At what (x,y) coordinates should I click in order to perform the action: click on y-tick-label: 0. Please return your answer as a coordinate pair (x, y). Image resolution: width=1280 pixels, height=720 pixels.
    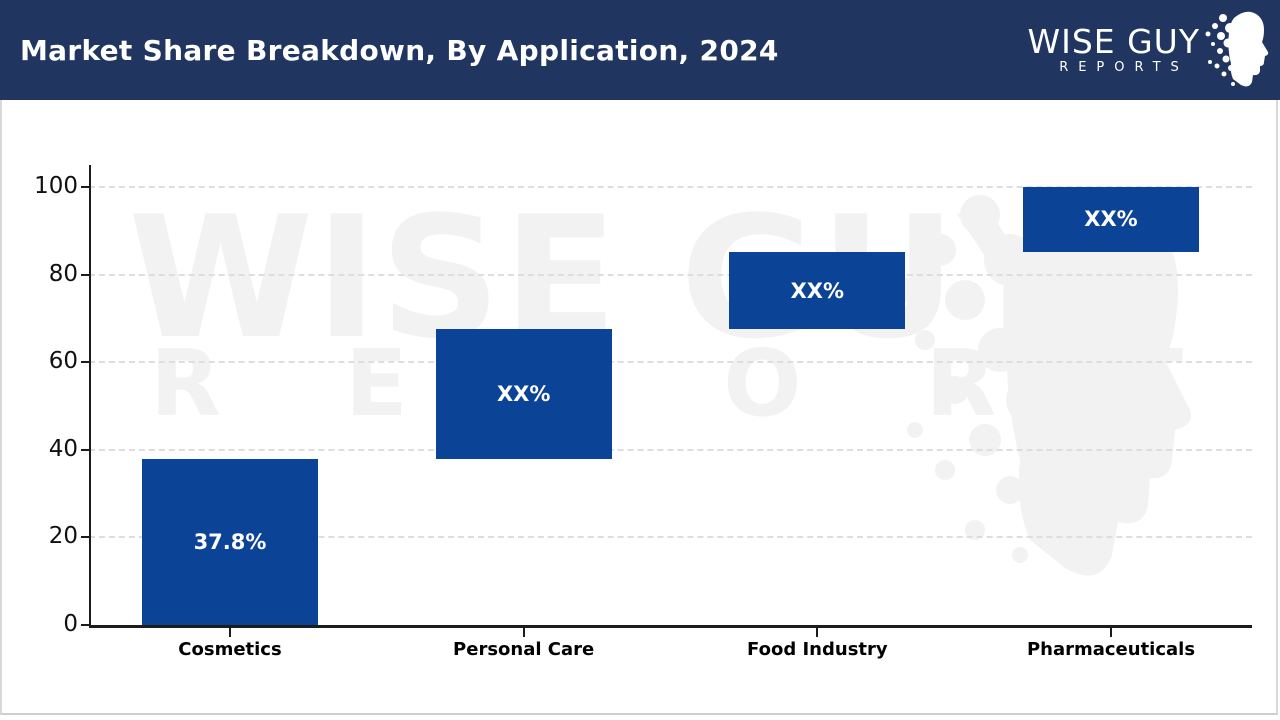
    Looking at the image, I should click on (70, 624).